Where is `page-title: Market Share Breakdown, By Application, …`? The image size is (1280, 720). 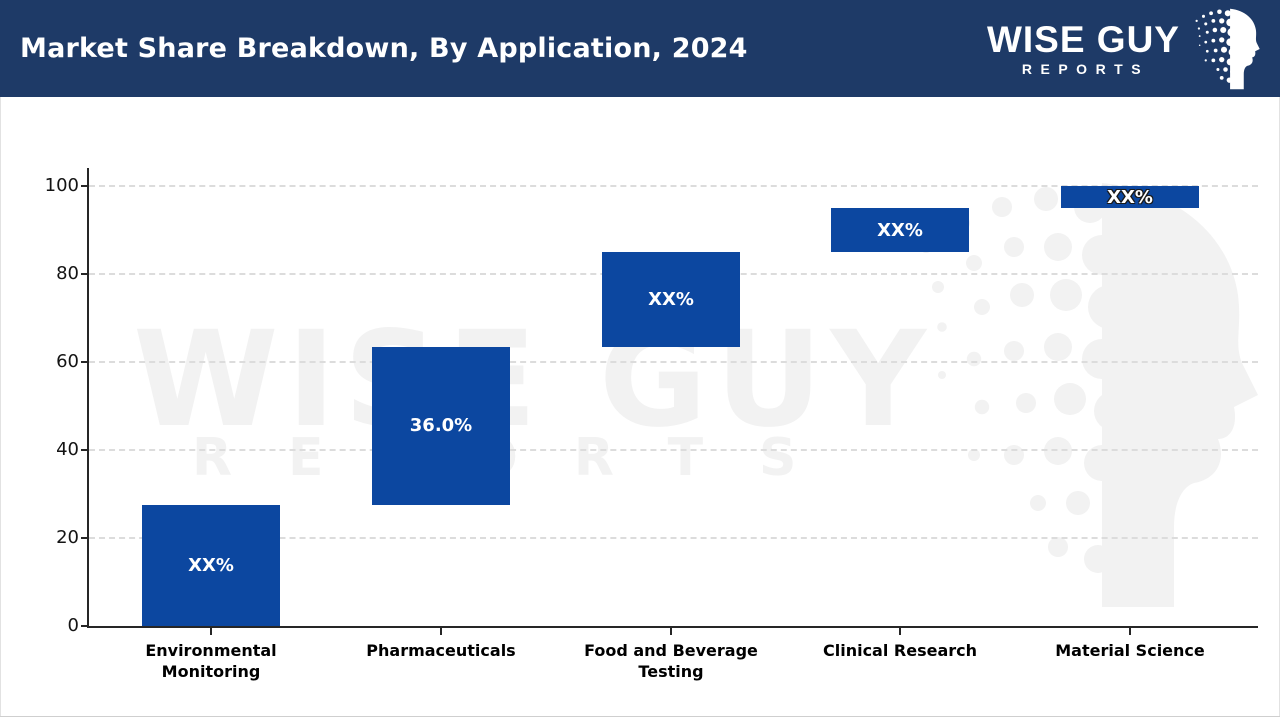 page-title: Market Share Breakdown, By Application, … is located at coordinates (384, 48).